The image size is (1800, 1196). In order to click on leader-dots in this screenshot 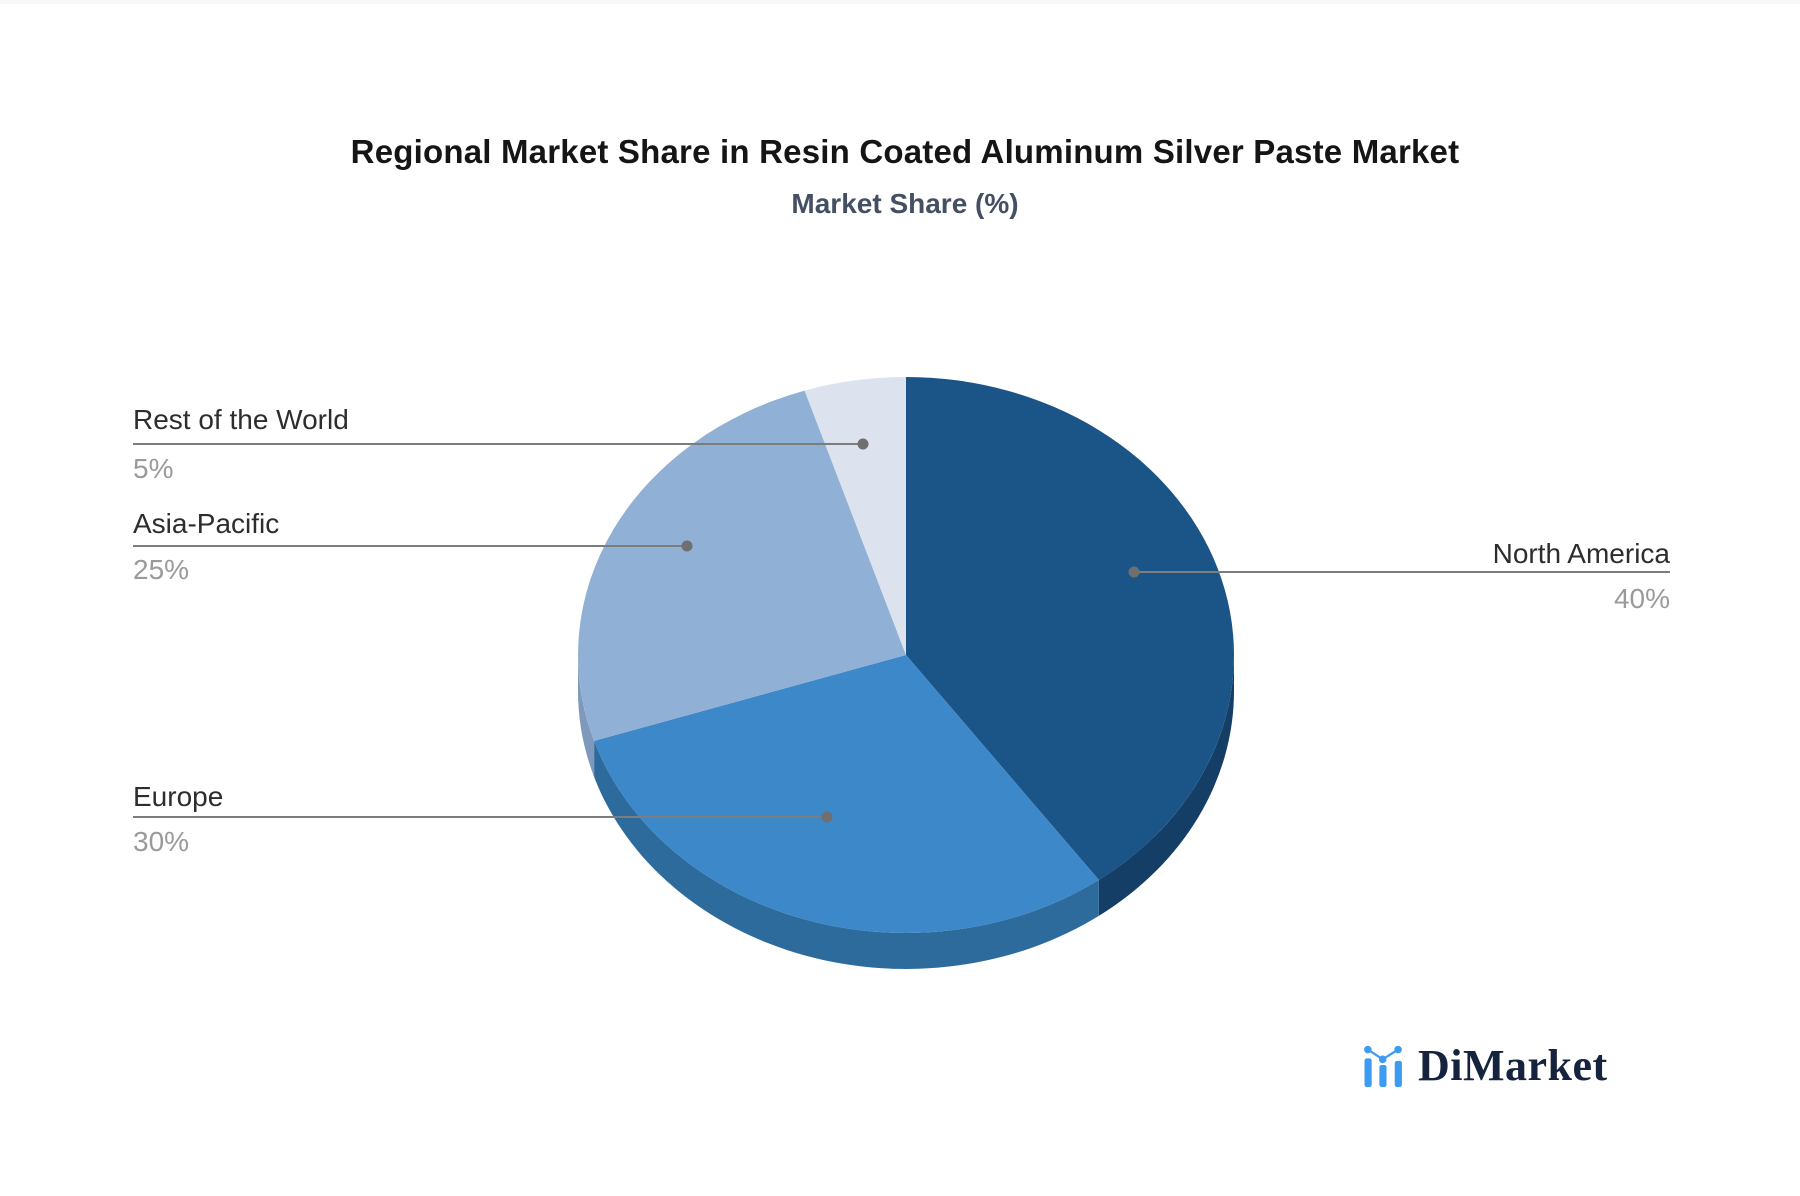, I will do `click(910, 630)`.